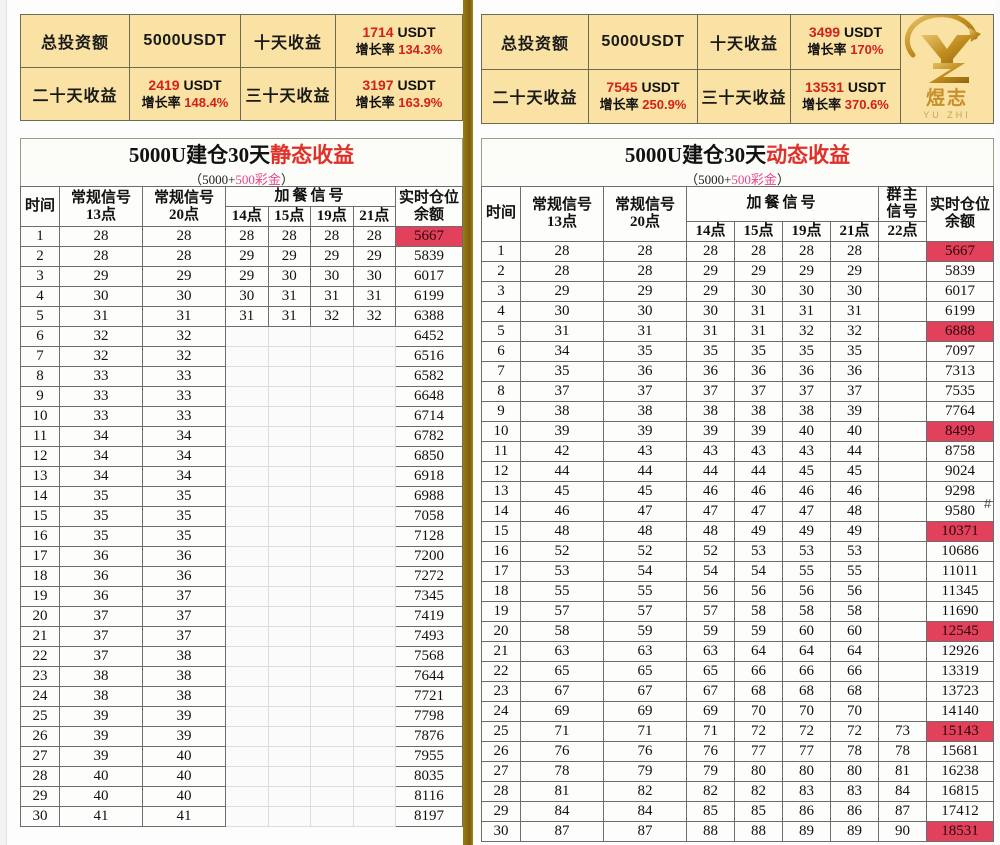 Image resolution: width=1000 pixels, height=845 pixels. Describe the element at coordinates (737, 371) in the screenshot. I see `table-row: 7 35 36 36 36 36 36 7313` at that location.